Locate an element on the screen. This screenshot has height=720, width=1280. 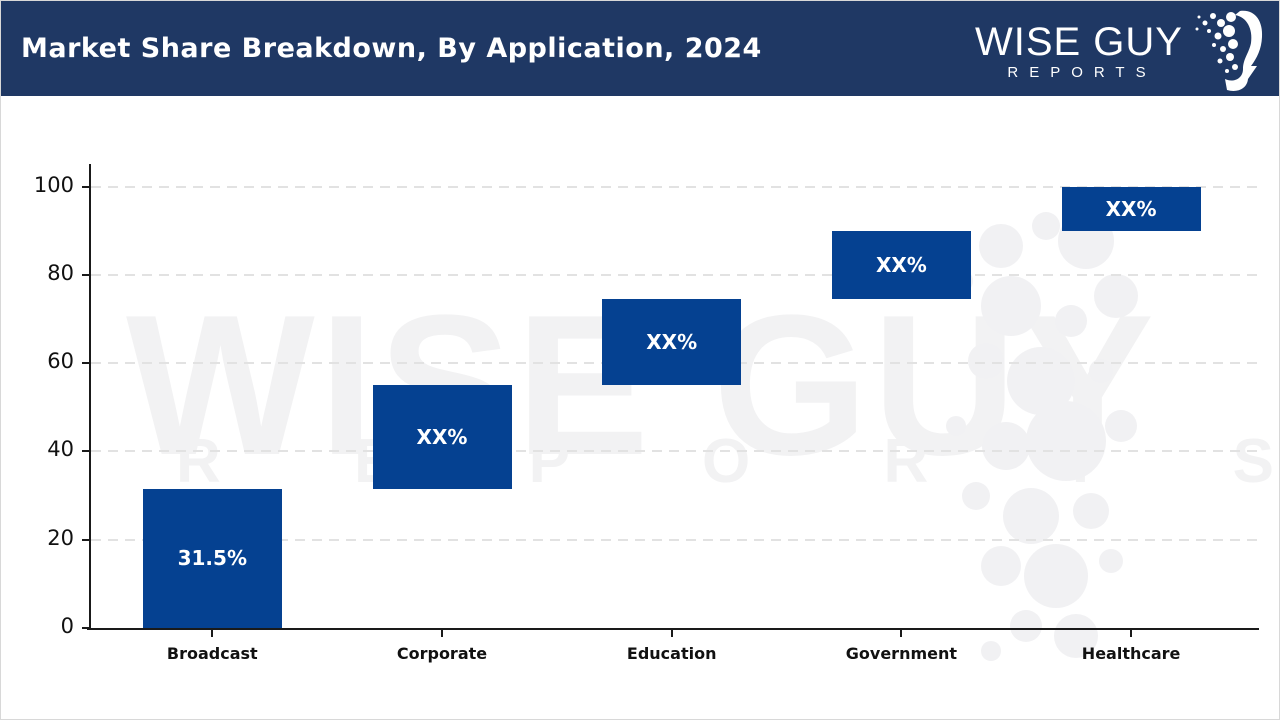
wiseguy-logo-text: WISE GUY REPORTS is located at coordinates (1079, 51).